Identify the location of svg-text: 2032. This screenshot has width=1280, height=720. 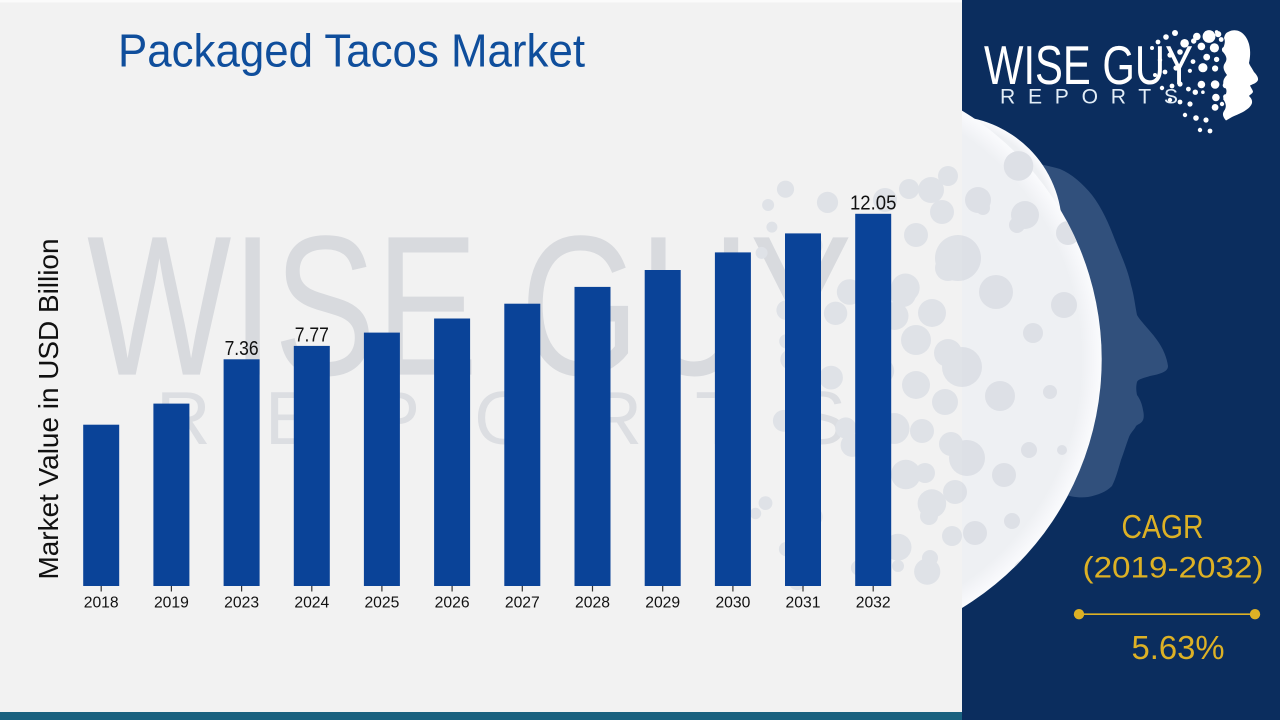
(873, 603).